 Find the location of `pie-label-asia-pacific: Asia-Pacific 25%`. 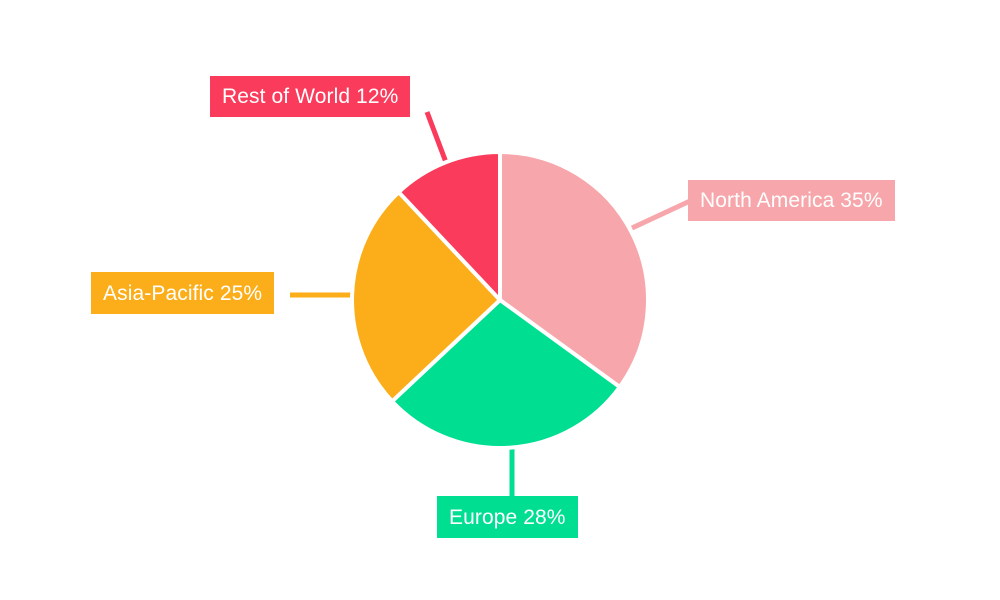

pie-label-asia-pacific: Asia-Pacific 25% is located at coordinates (183, 293).